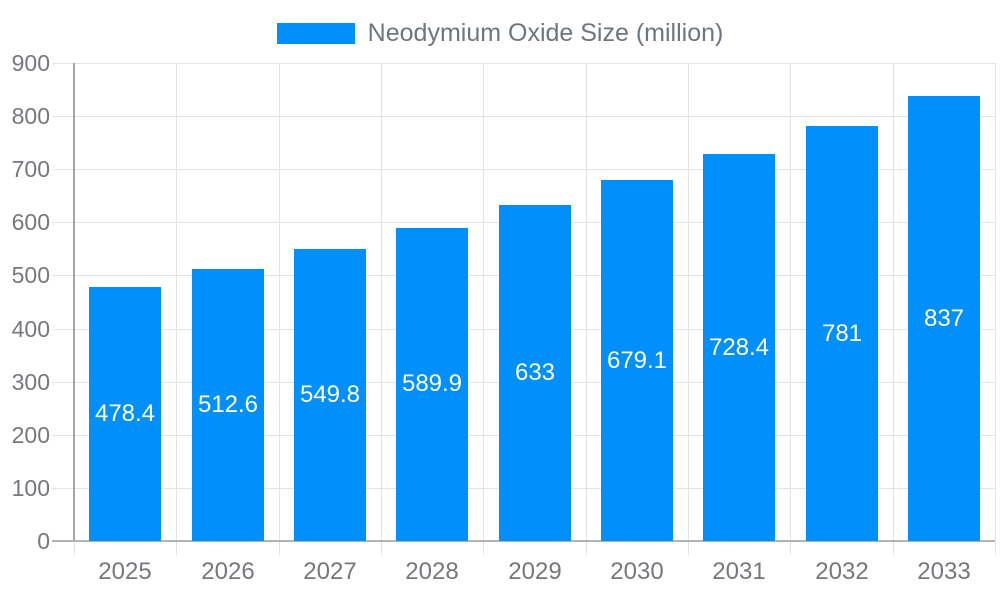 This screenshot has height=600, width=1000. I want to click on bar-value-label: 478.4, so click(125, 413).